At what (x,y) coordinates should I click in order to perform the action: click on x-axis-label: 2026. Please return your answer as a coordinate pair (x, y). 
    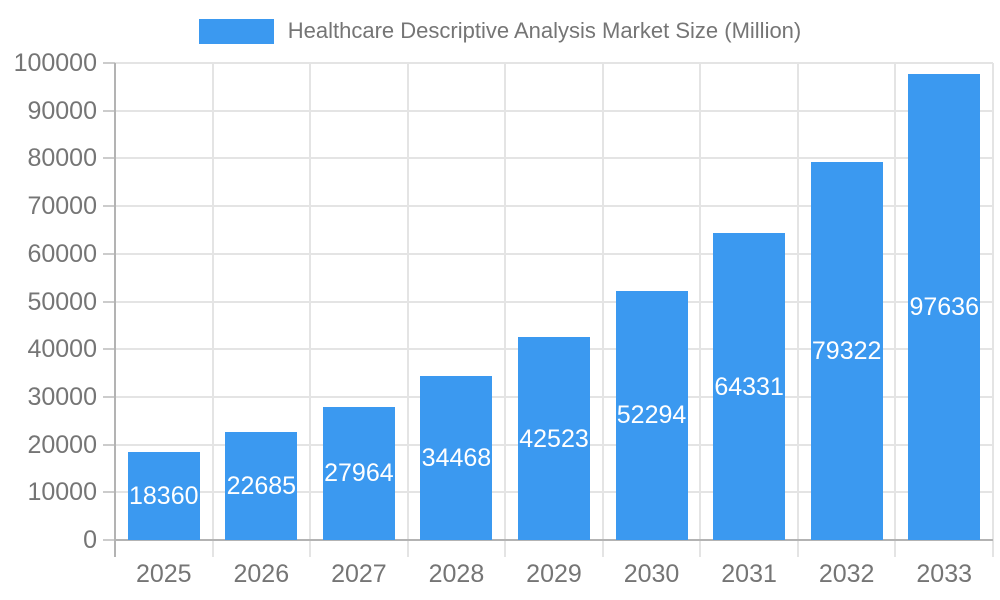
    Looking at the image, I should click on (261, 574).